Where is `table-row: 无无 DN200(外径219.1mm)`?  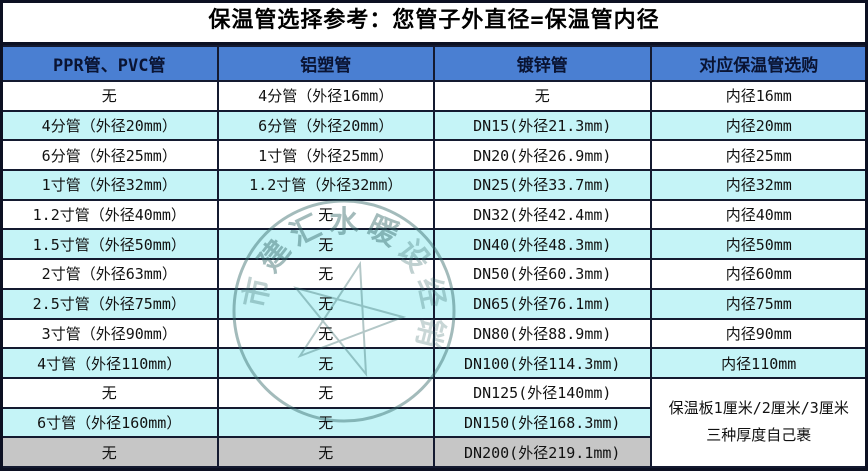 table-row: 无无 DN200(外径219.1mm) is located at coordinates (433, 452).